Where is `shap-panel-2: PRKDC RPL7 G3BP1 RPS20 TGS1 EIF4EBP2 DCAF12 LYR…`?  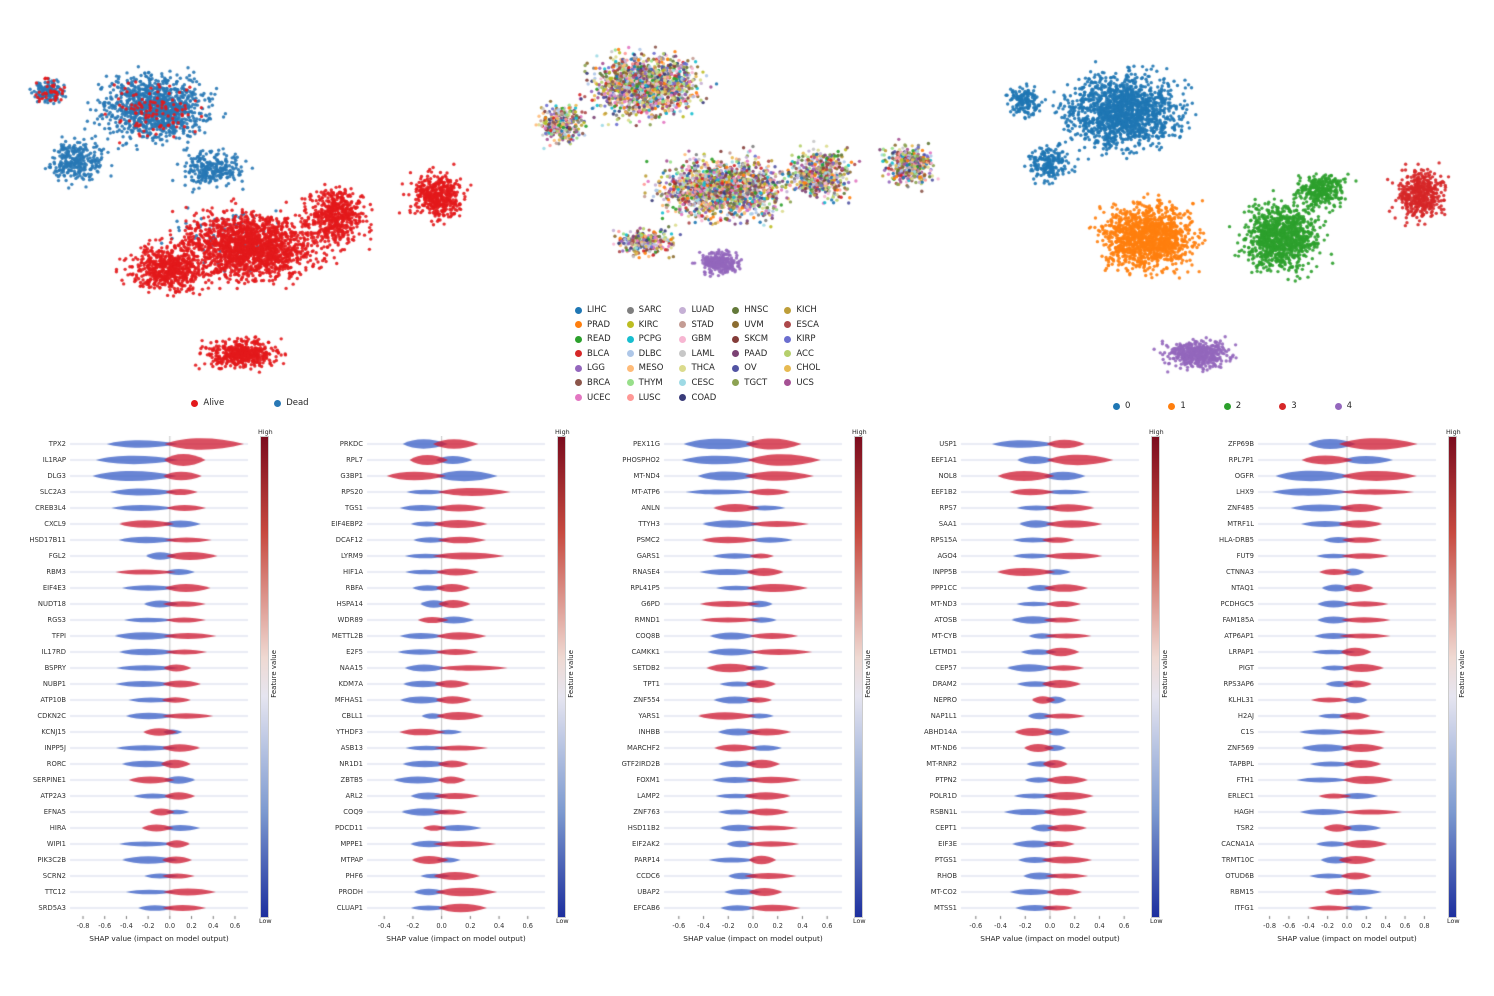 shap-panel-2: PRKDC RPL7 G3BP1 RPS20 TGS1 EIF4EBP2 DCAF12 LYR… is located at coordinates (451, 706).